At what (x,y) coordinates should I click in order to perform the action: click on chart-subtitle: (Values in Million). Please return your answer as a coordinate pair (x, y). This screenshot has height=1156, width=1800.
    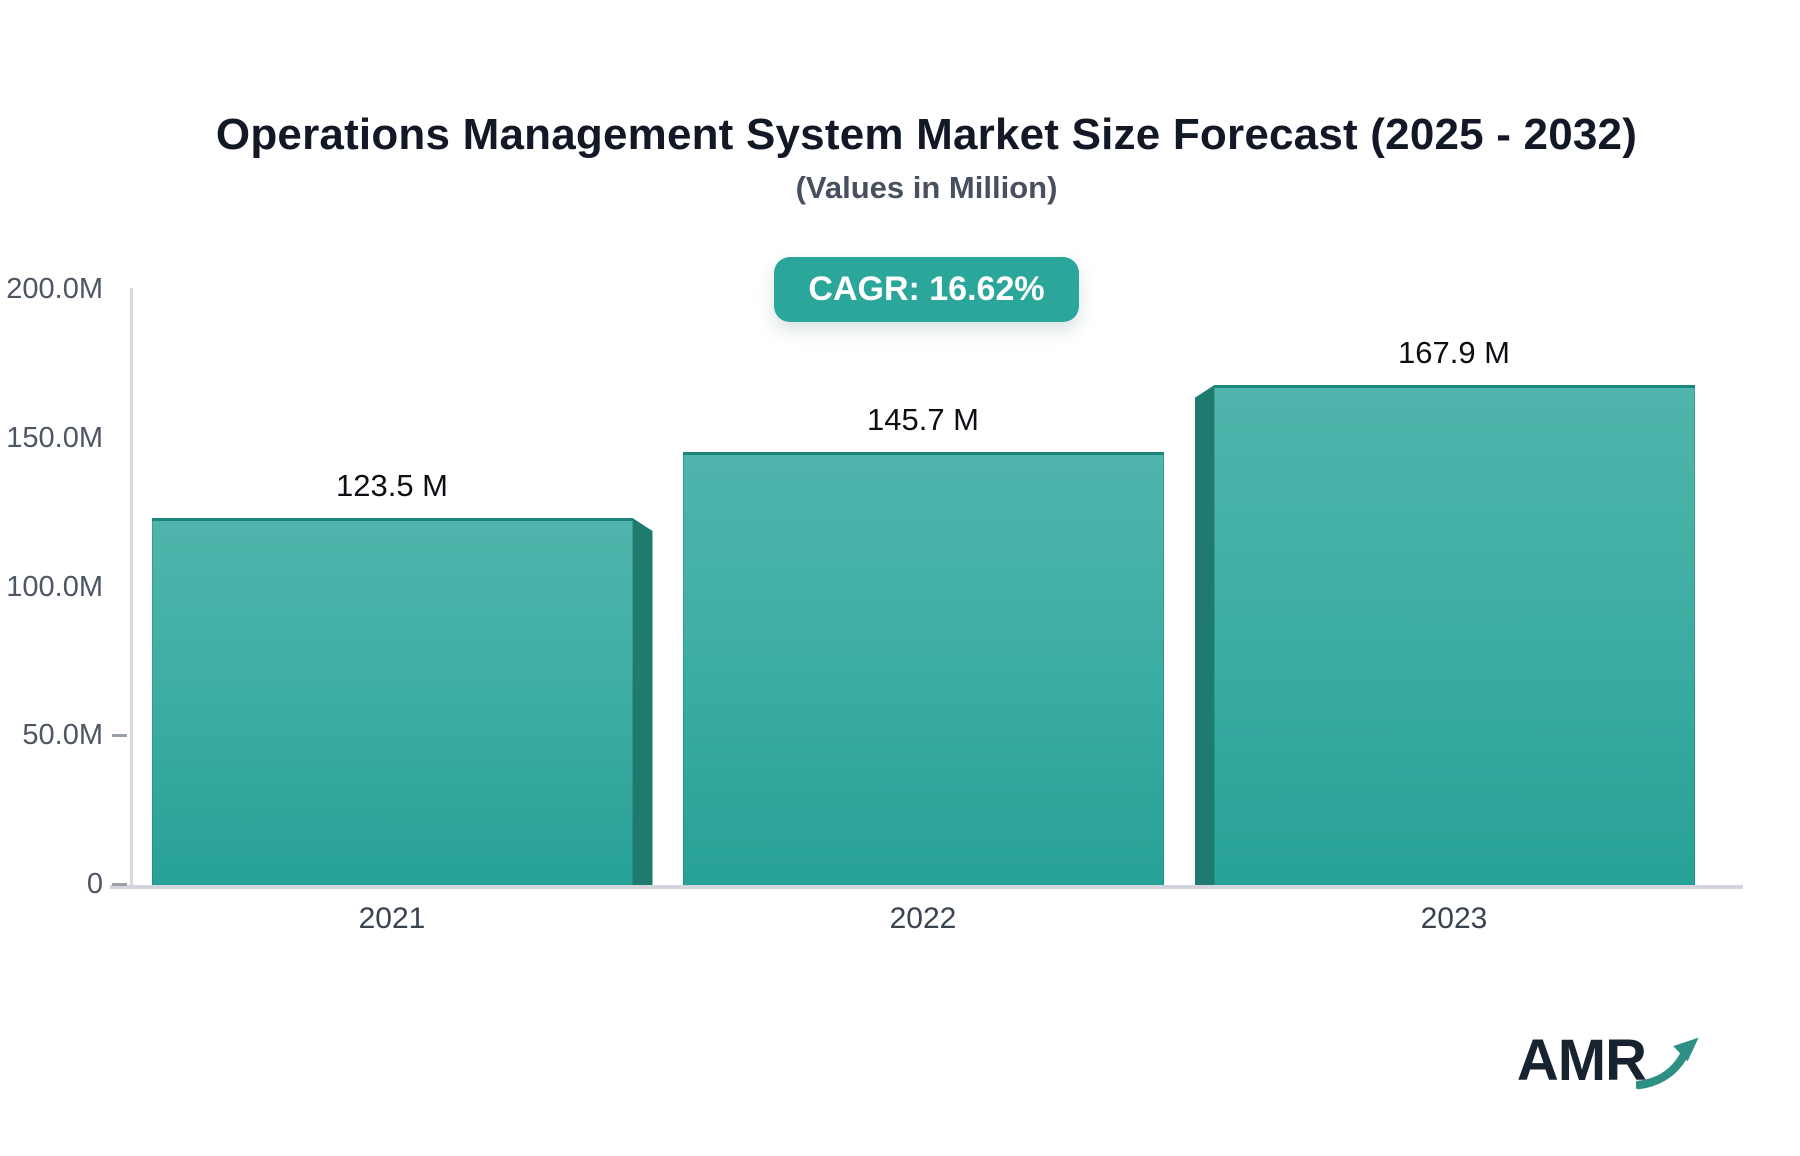
    Looking at the image, I should click on (926, 187).